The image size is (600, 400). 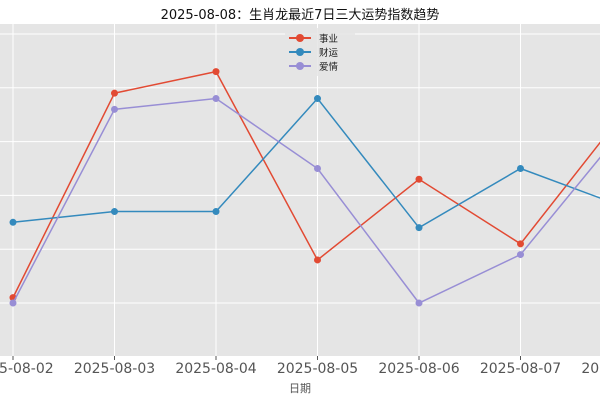 What do you see at coordinates (216, 369) in the screenshot?
I see `x-tick-label: 2025-08-04` at bounding box center [216, 369].